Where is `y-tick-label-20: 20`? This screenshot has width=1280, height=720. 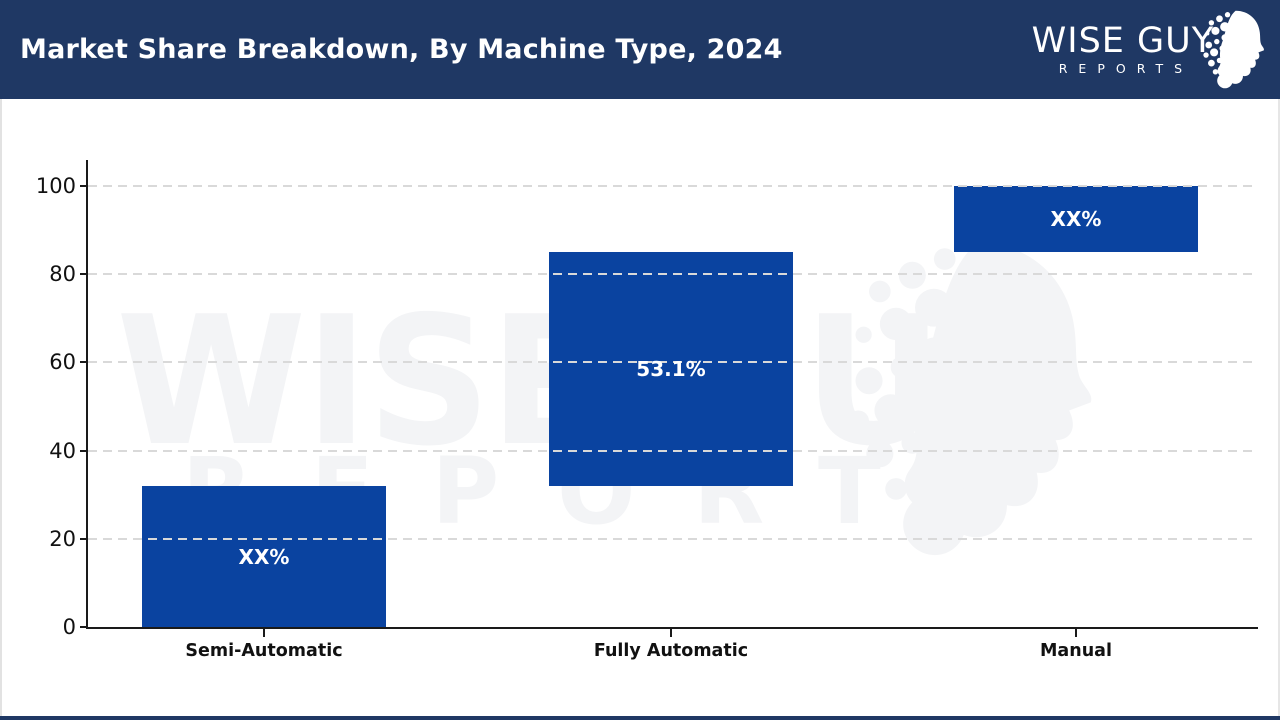 y-tick-label-20: 20 is located at coordinates (62, 538).